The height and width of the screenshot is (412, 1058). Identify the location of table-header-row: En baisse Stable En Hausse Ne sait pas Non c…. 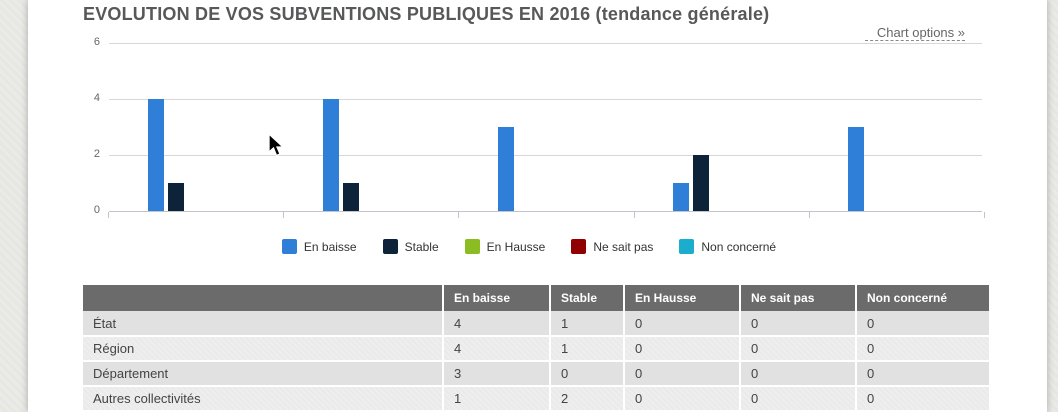
(536, 298).